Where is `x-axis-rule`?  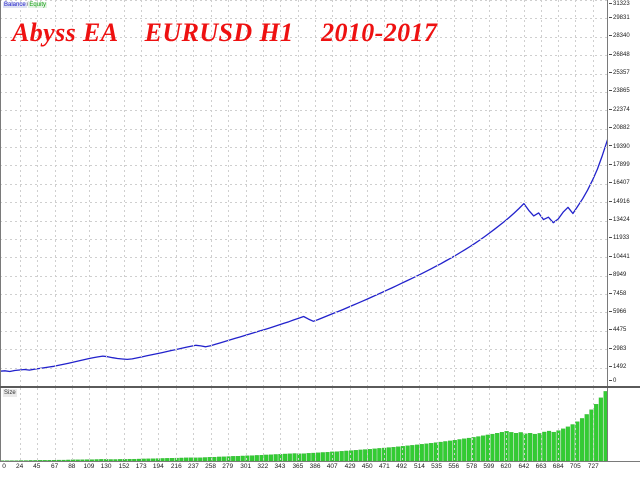
x-axis-rule is located at coordinates (320, 461).